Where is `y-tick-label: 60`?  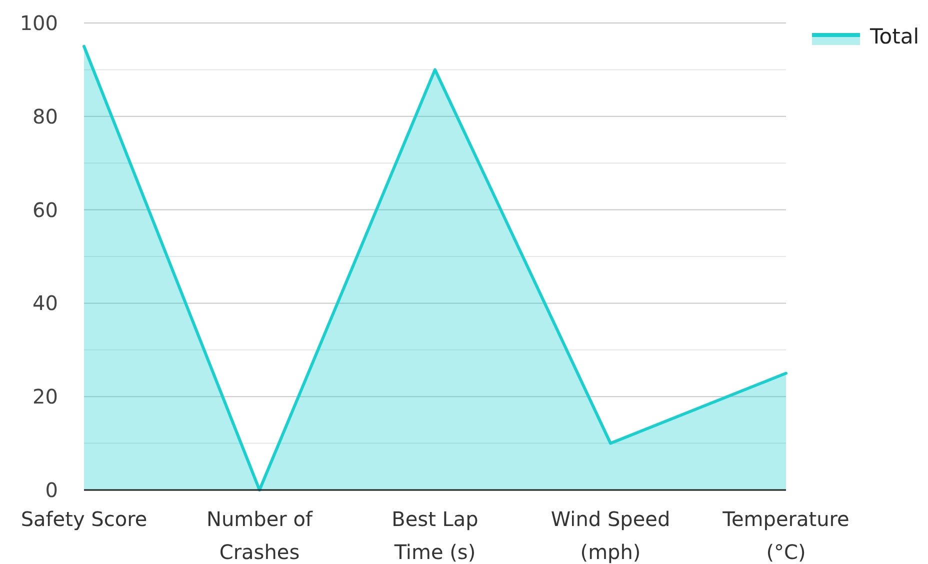 y-tick-label: 60 is located at coordinates (45, 210).